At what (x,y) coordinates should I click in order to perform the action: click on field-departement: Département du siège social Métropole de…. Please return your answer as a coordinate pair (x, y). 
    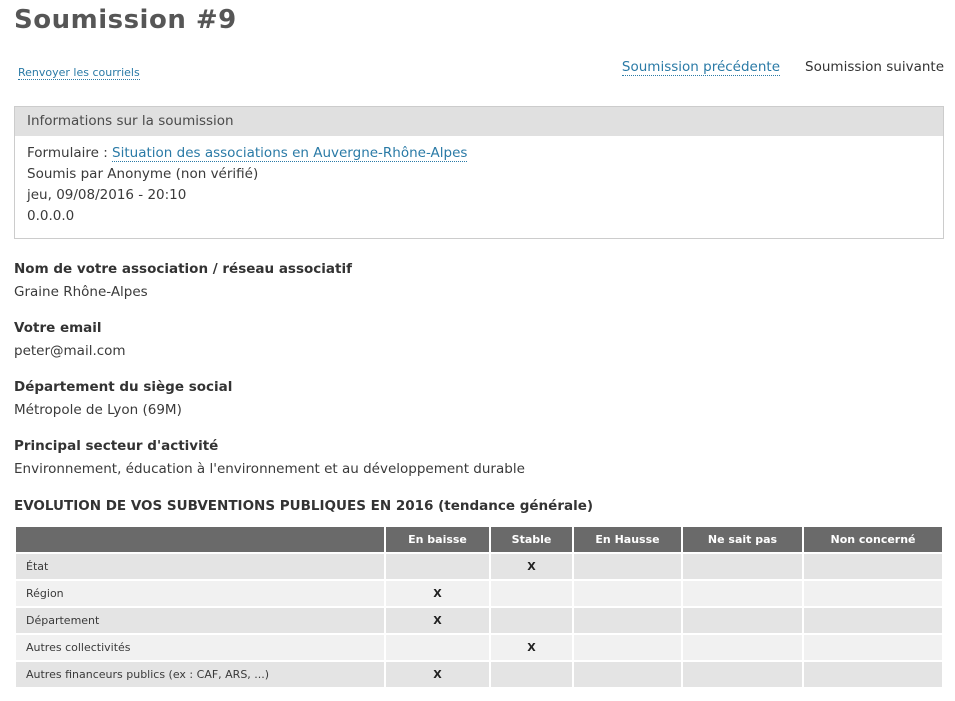
    Looking at the image, I should click on (479, 398).